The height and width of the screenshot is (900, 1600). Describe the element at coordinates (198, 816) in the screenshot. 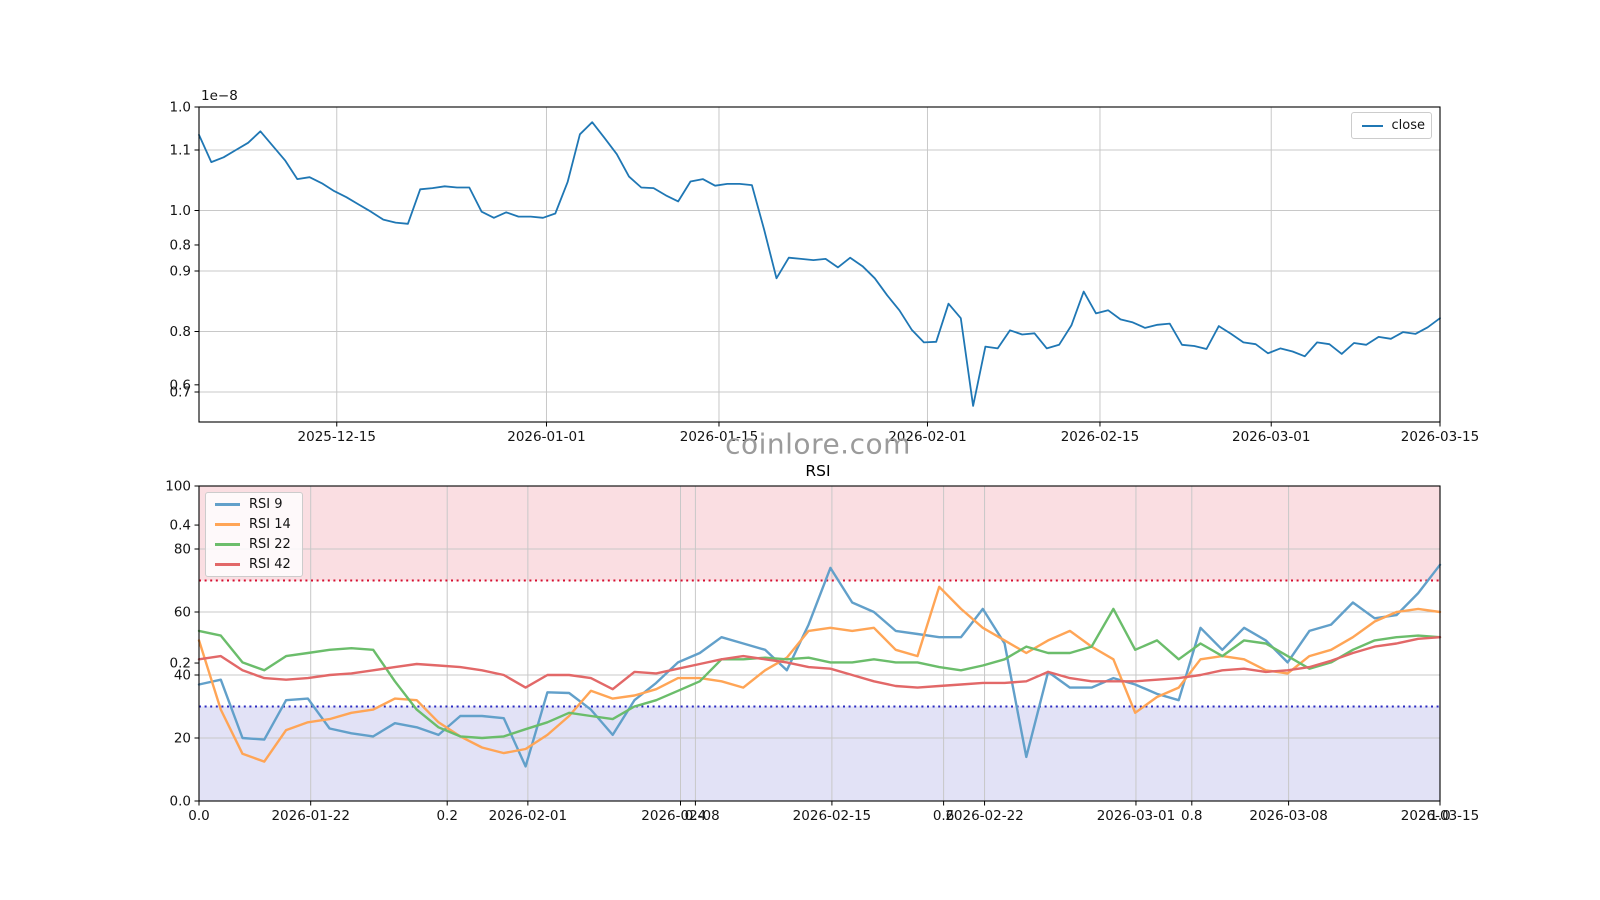

I see `rsi-x-twin-tick-label: 0.0` at that location.